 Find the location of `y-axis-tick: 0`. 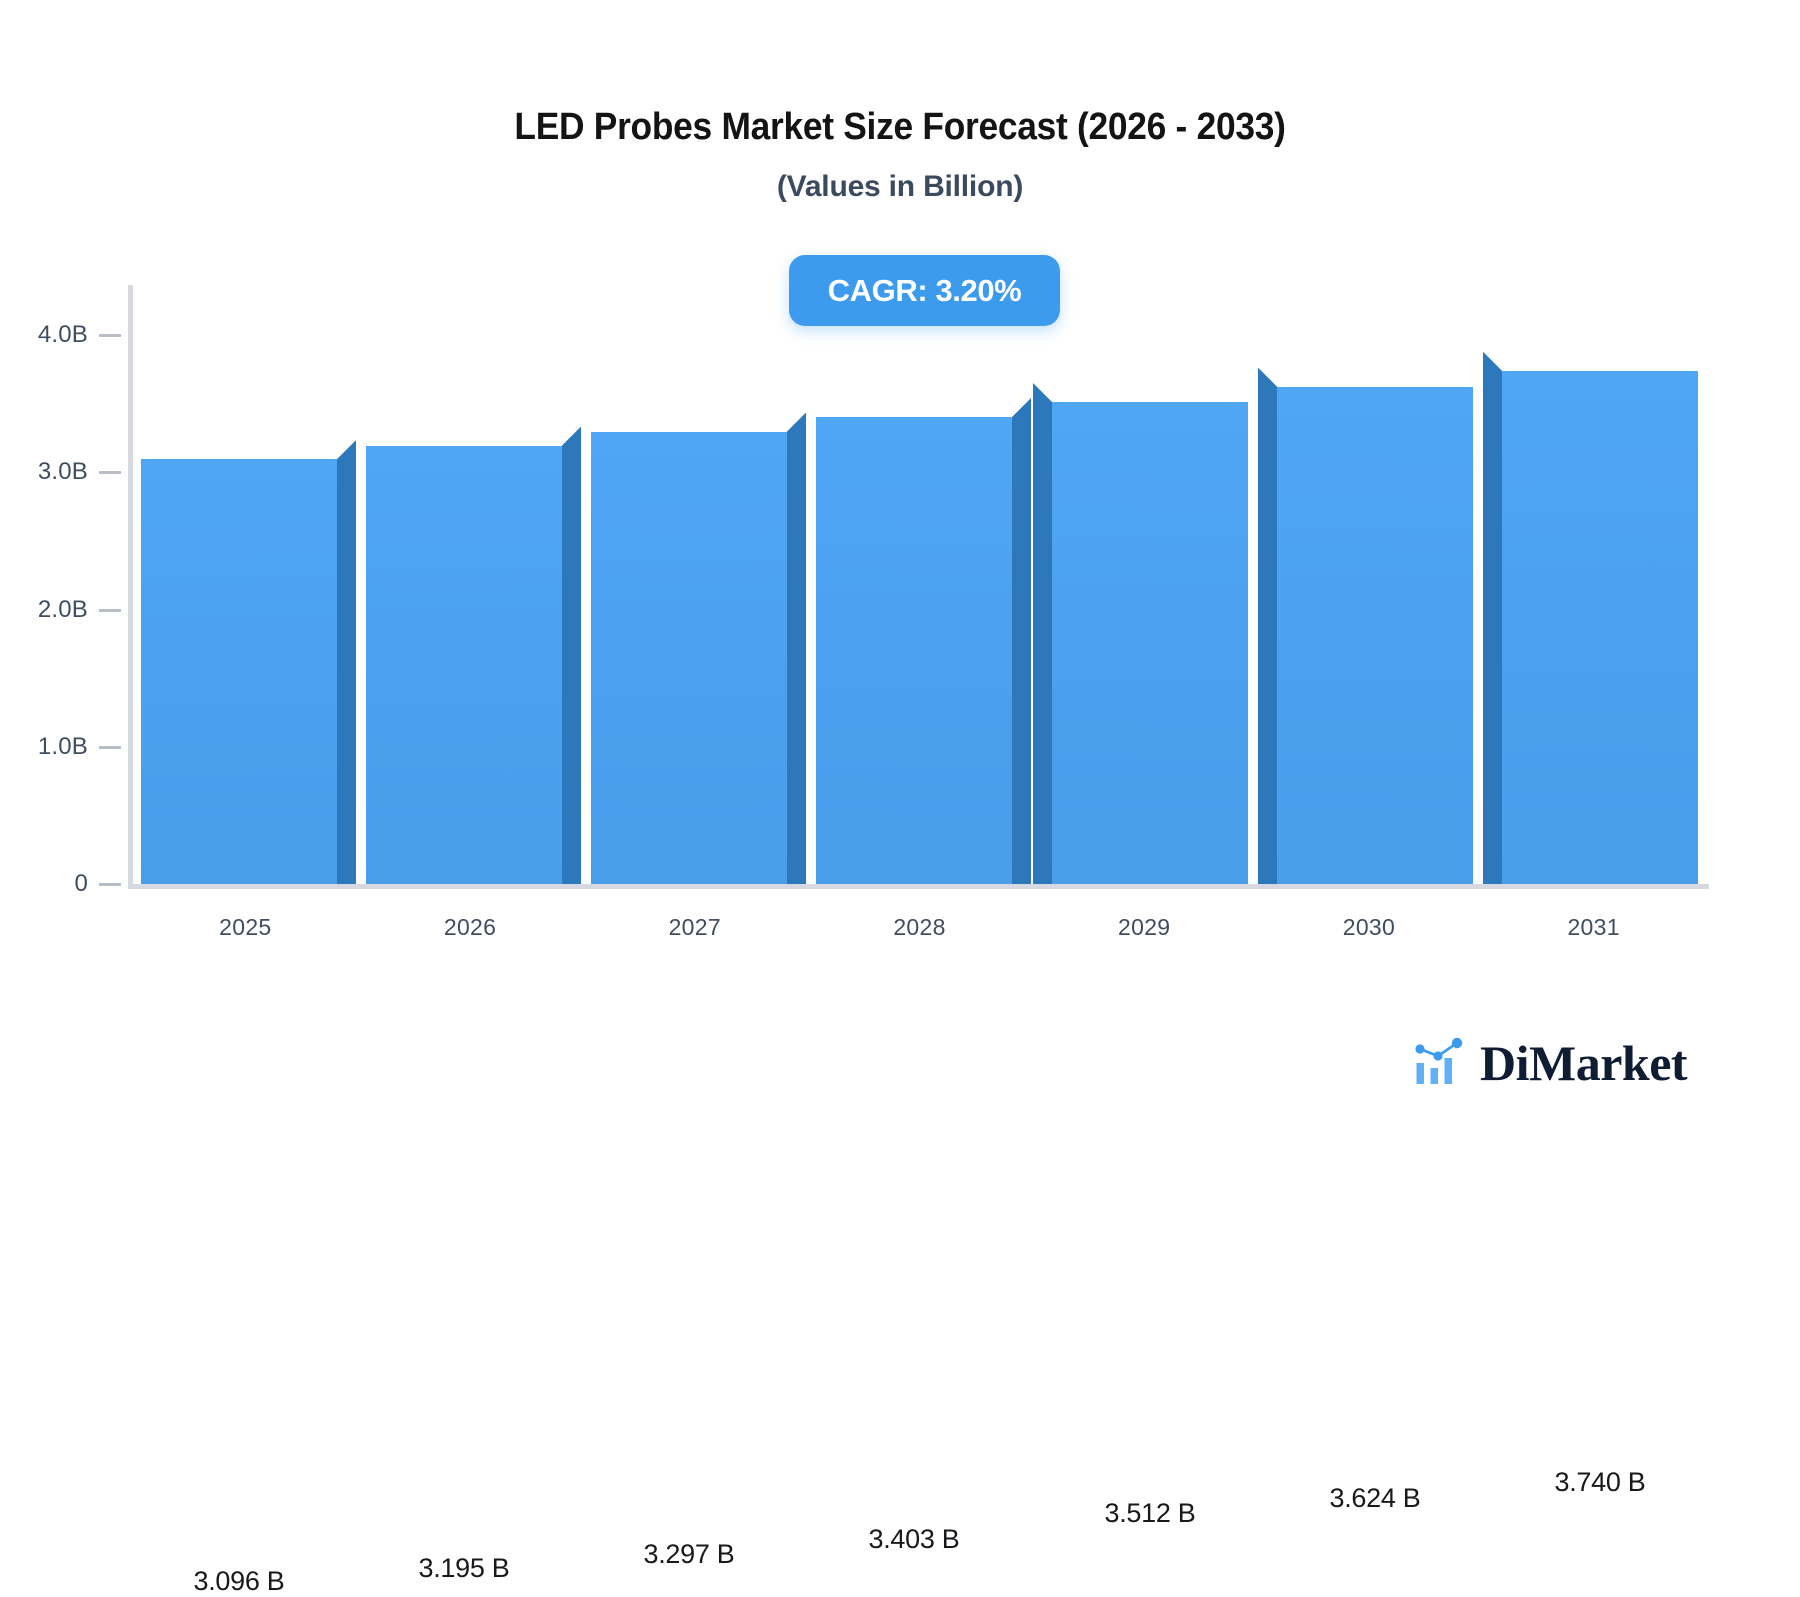

y-axis-tick: 0 is located at coordinates (64, 884).